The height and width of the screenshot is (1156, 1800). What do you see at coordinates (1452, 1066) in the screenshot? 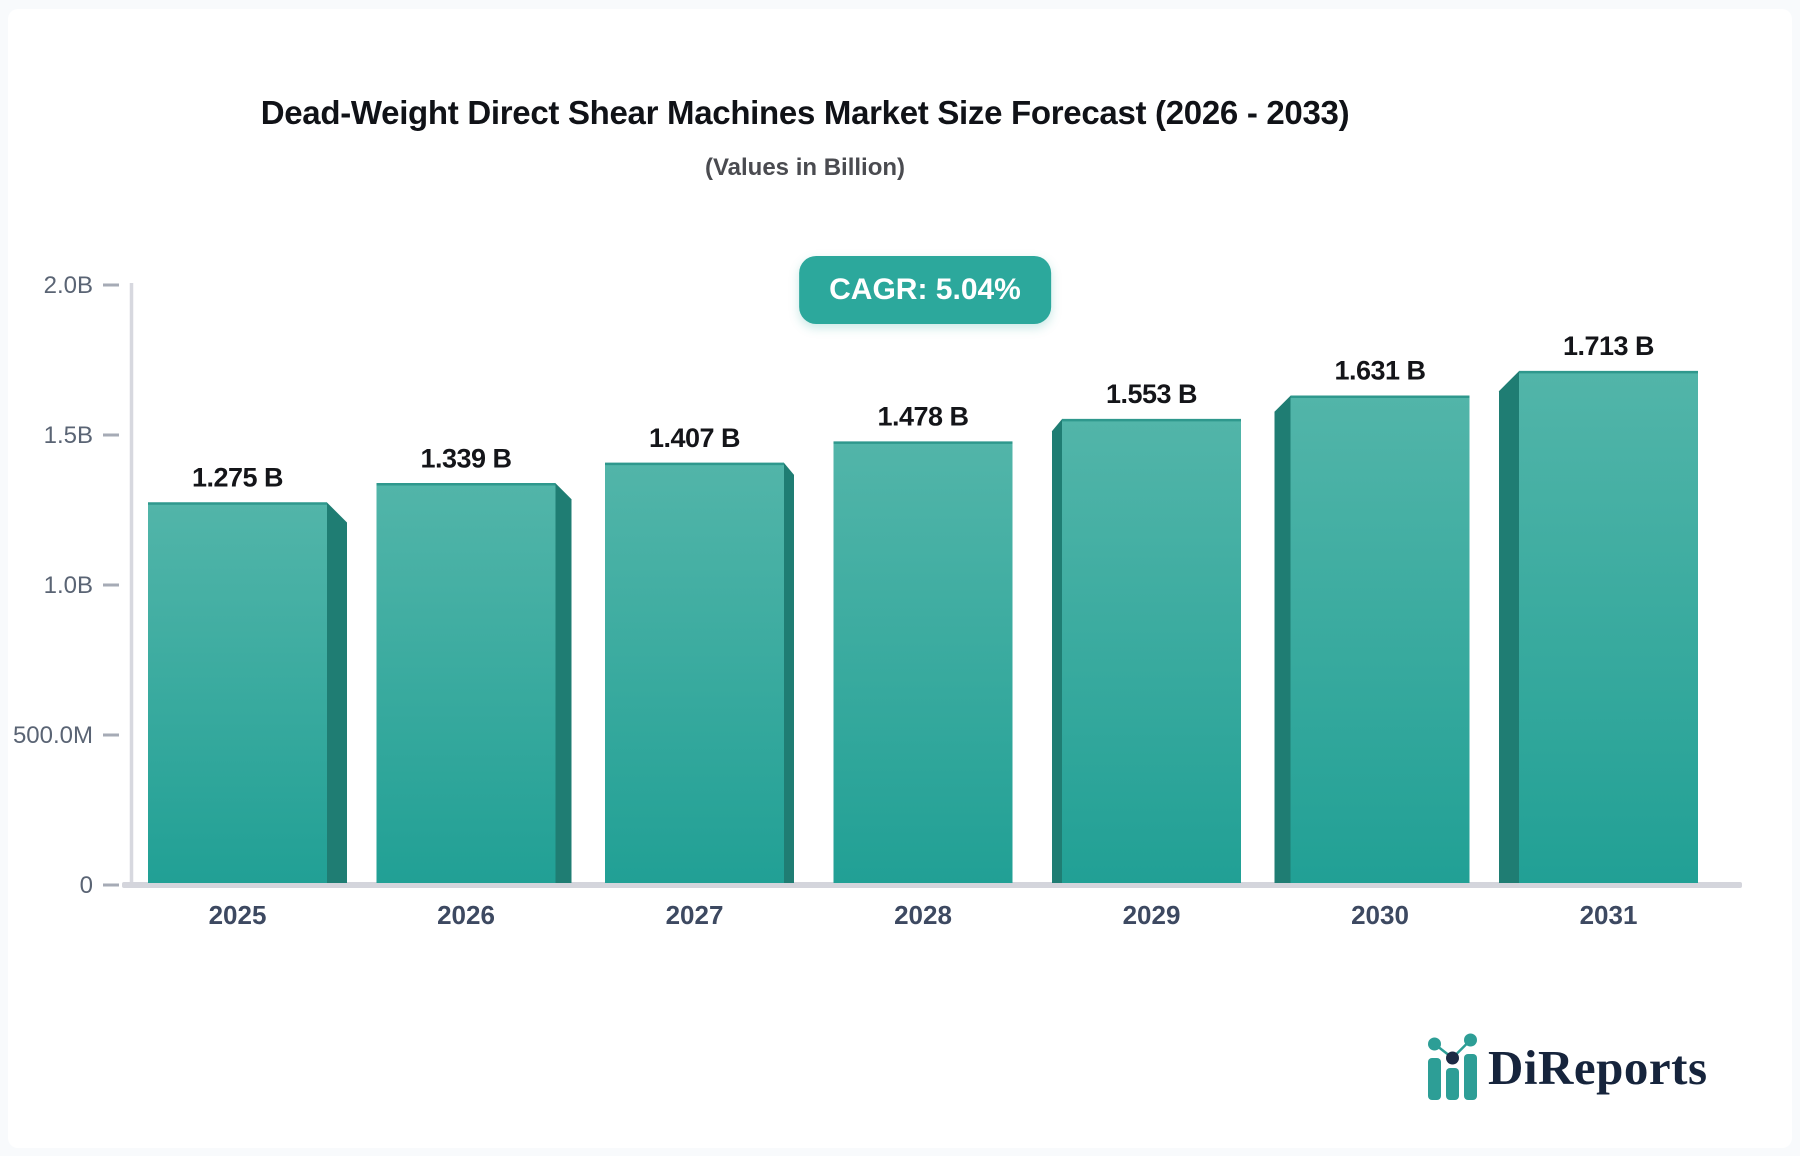
I see `bar-chart-trend-icon` at bounding box center [1452, 1066].